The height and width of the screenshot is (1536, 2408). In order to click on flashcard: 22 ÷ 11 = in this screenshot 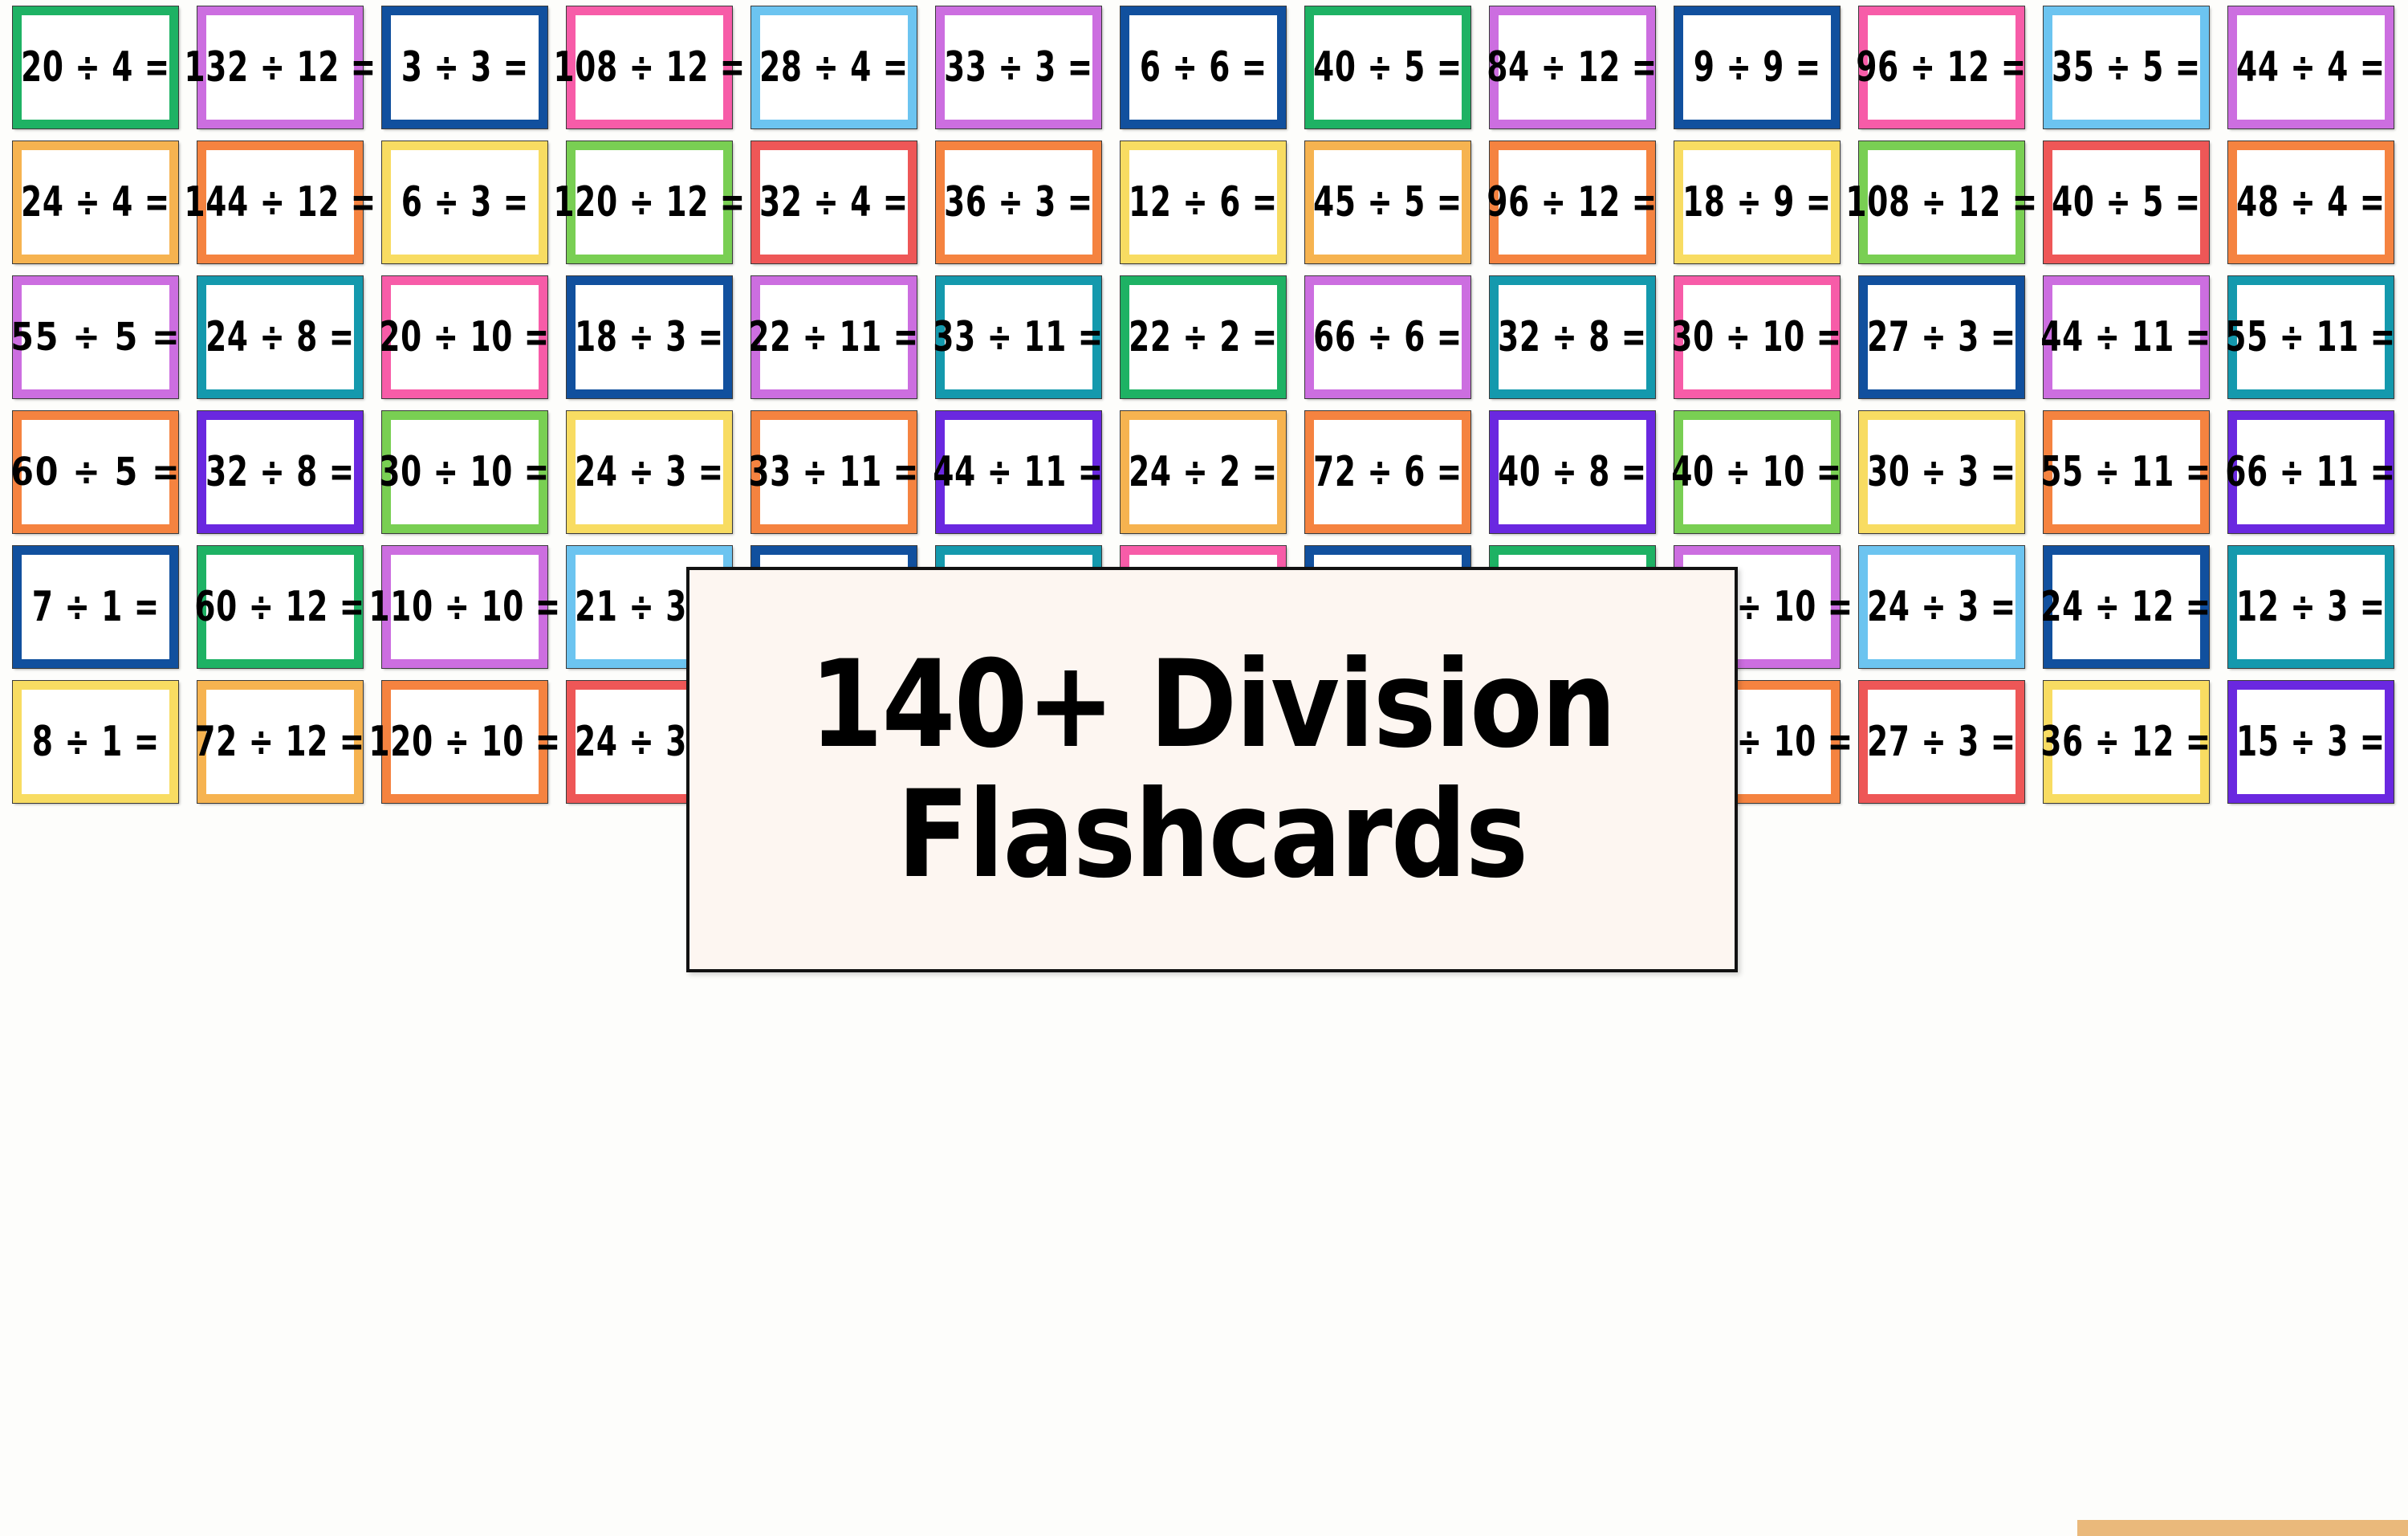, I will do `click(834, 337)`.